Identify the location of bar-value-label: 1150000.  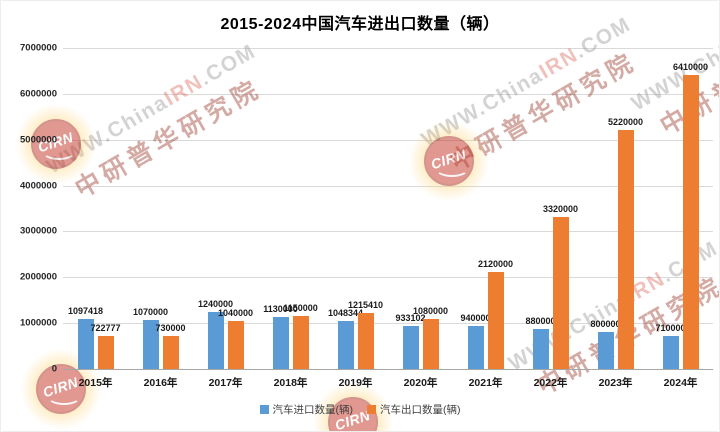
(300, 308).